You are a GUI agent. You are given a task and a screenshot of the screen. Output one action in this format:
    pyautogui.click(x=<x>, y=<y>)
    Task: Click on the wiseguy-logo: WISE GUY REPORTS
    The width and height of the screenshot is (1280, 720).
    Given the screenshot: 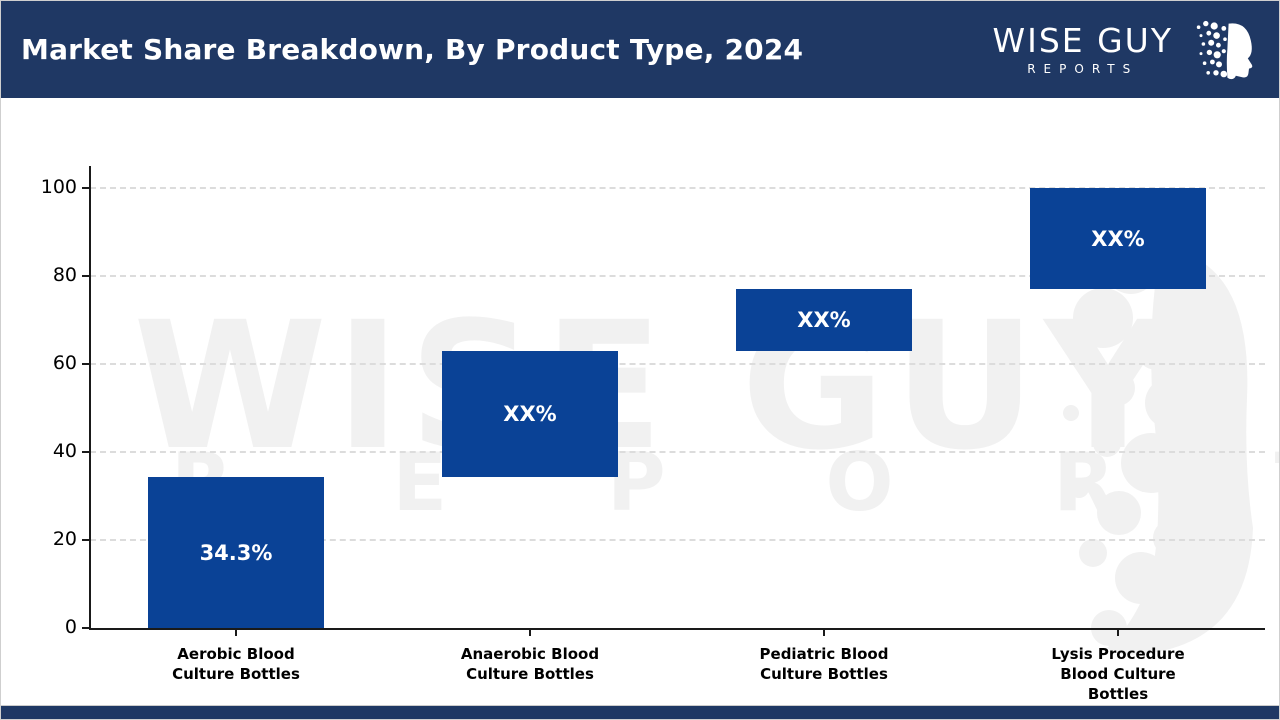 What is the action you would take?
    pyautogui.click(x=1123, y=50)
    